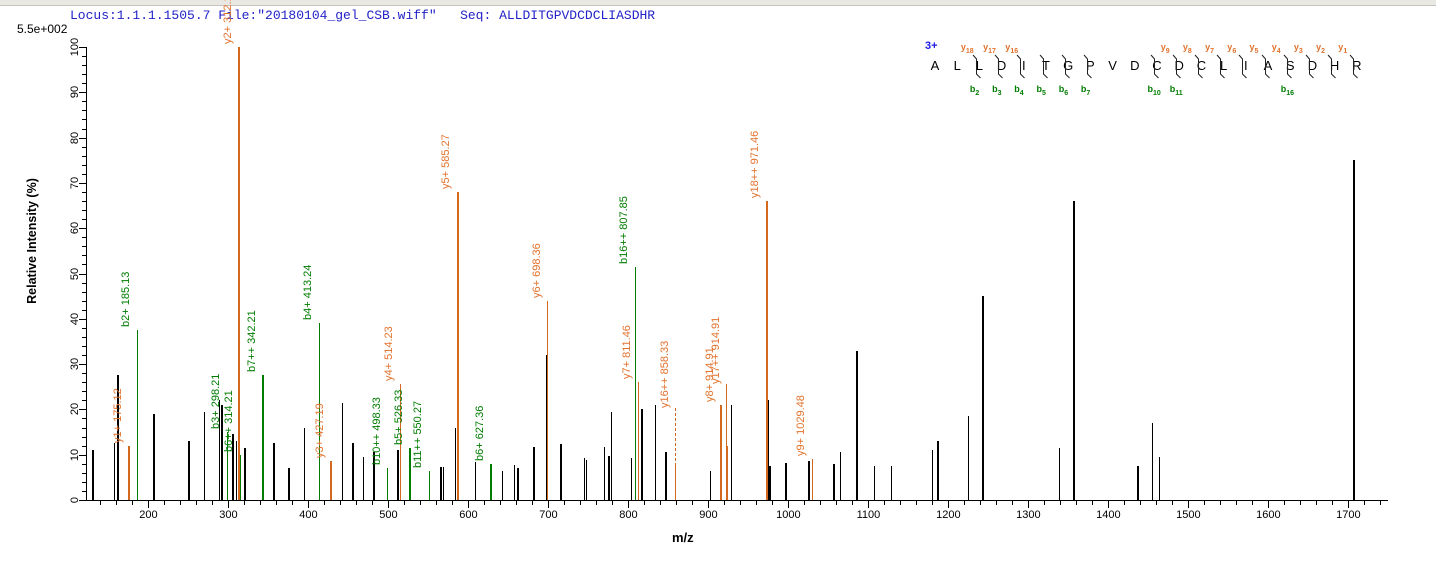  I want to click on residue-8-P: P, so click(1090, 65).